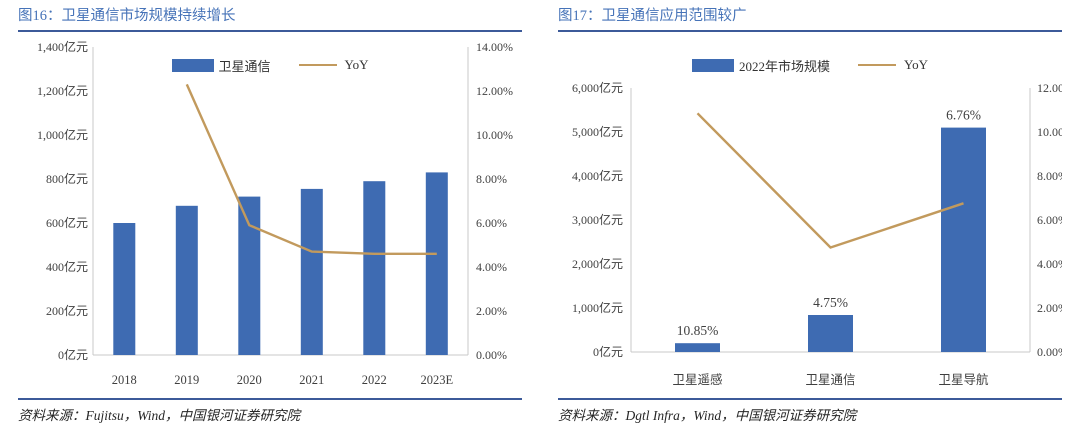 The width and height of the screenshot is (1080, 430). What do you see at coordinates (374, 268) in the screenshot?
I see `bar-2022` at bounding box center [374, 268].